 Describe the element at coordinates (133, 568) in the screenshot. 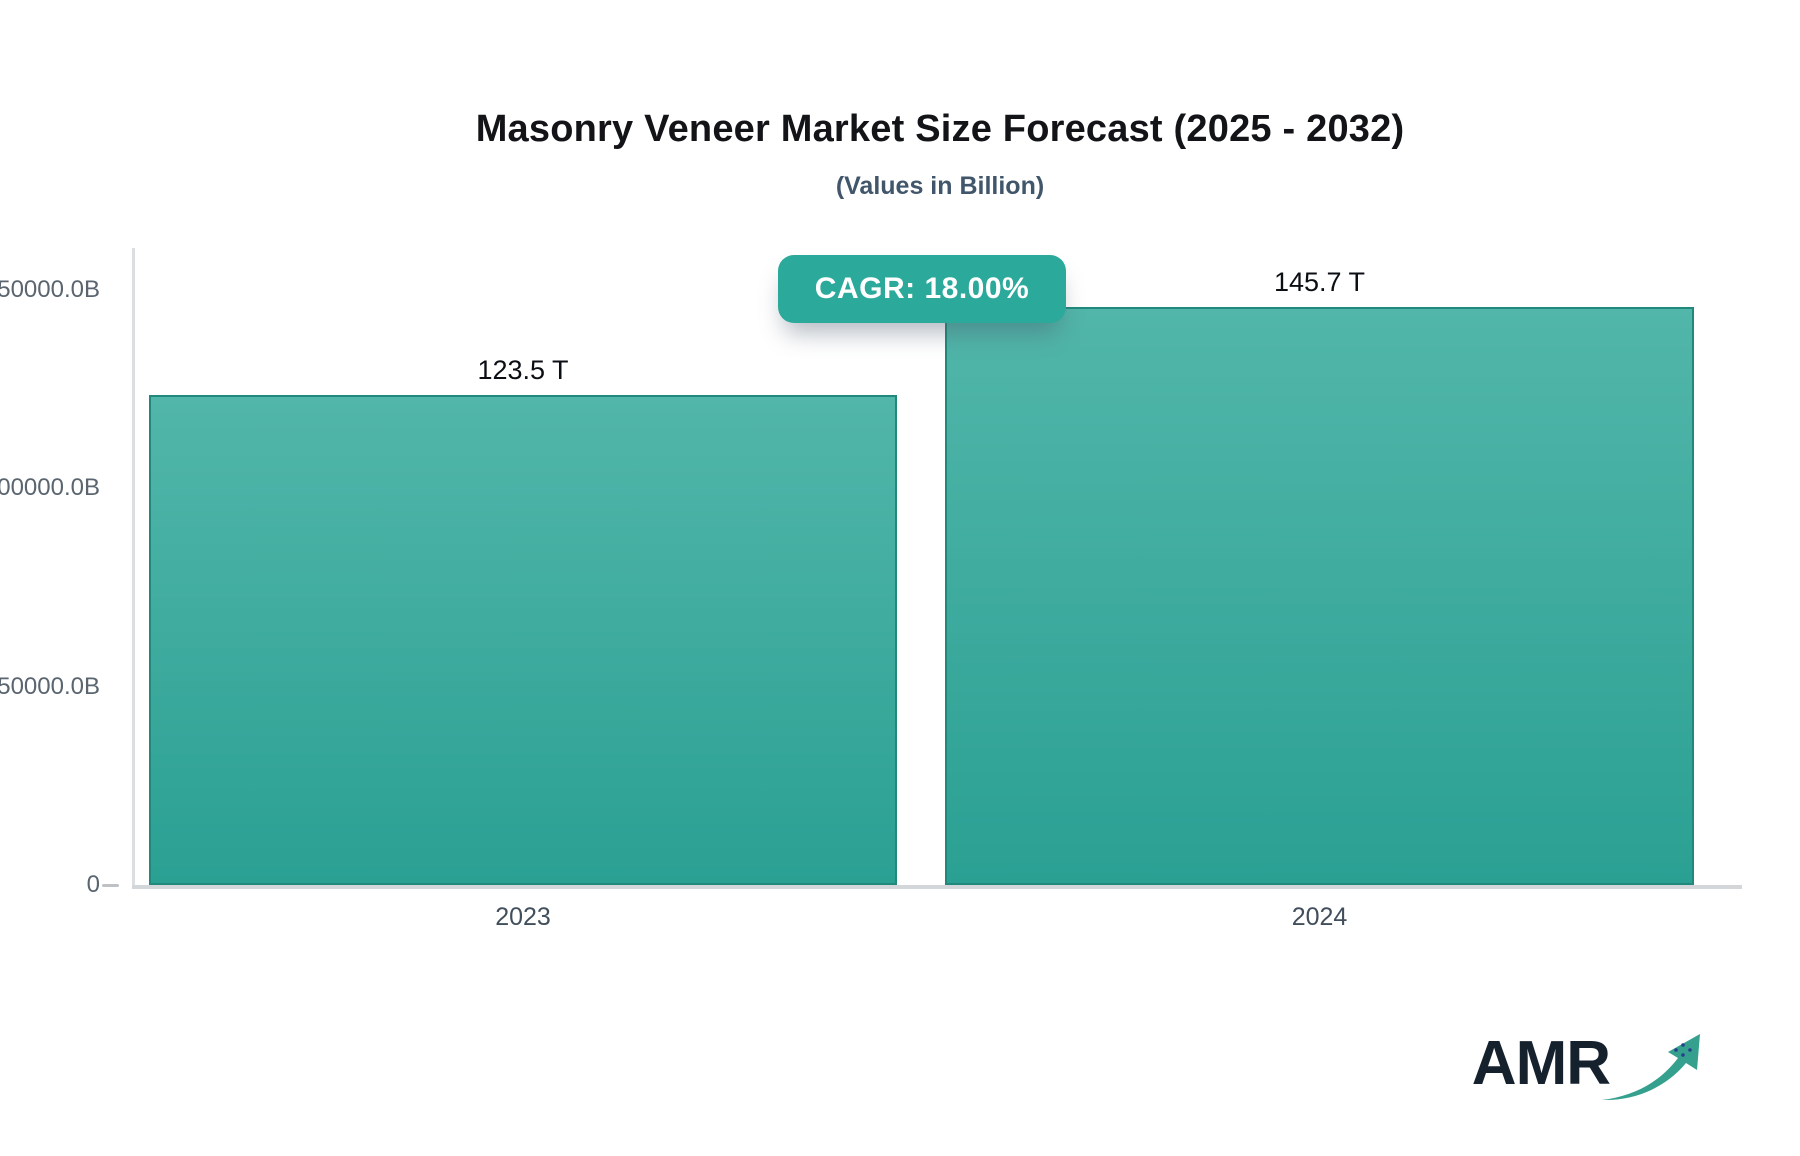

I see `y-axis-line` at that location.